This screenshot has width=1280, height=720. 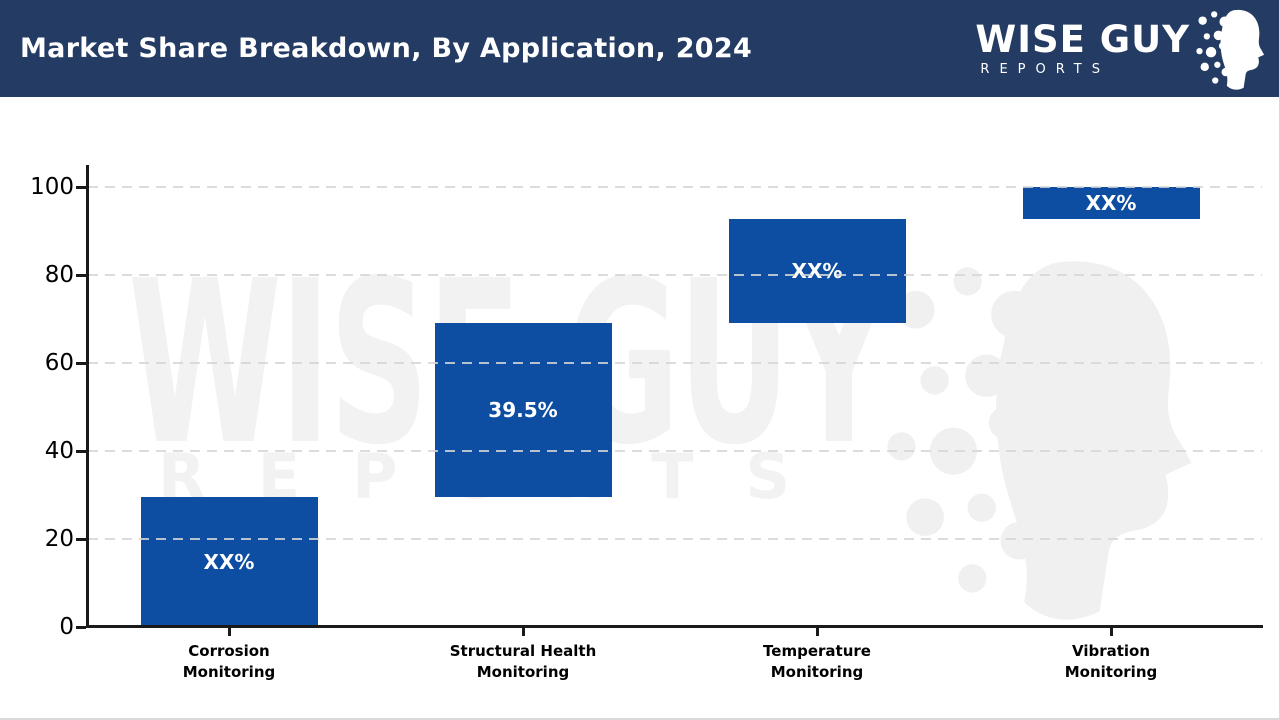 I want to click on y-tick-label: 40, so click(x=59, y=451).